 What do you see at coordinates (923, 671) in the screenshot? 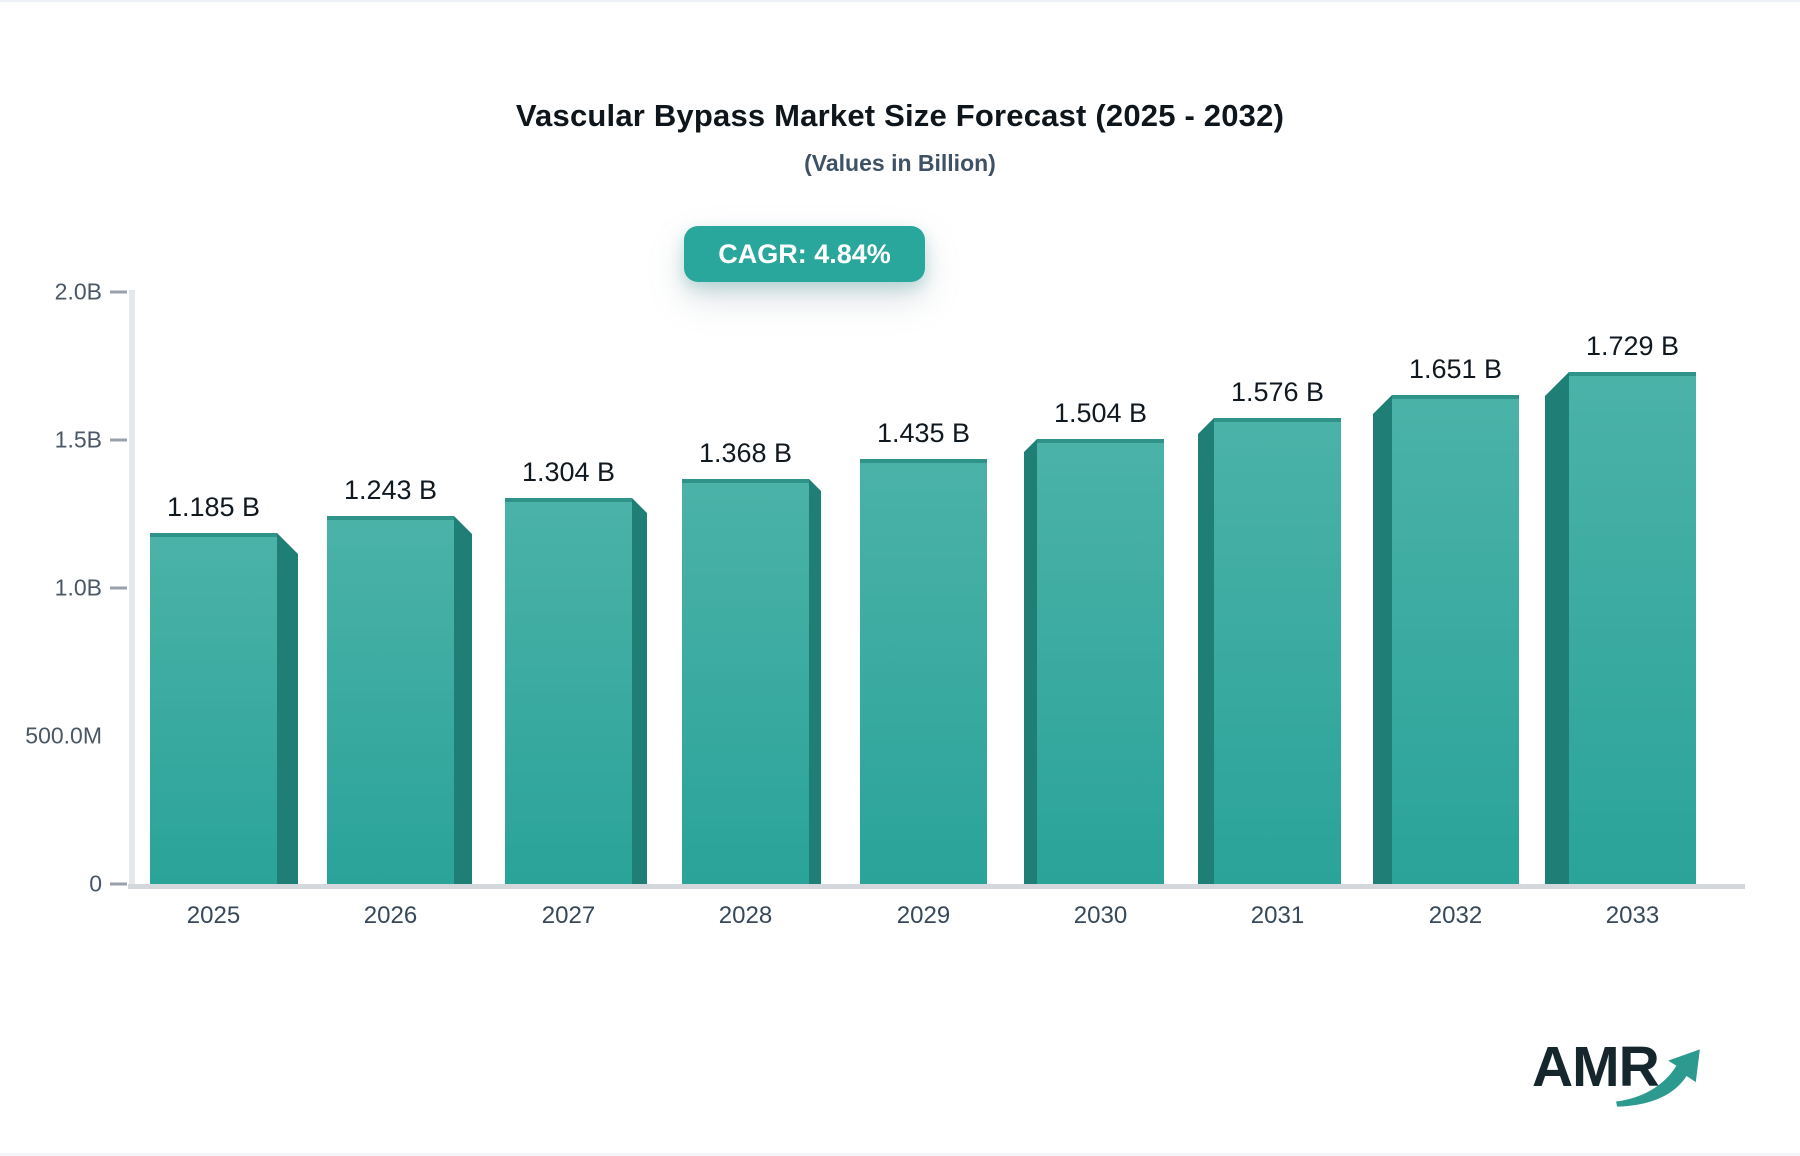
I see `bar-2029` at bounding box center [923, 671].